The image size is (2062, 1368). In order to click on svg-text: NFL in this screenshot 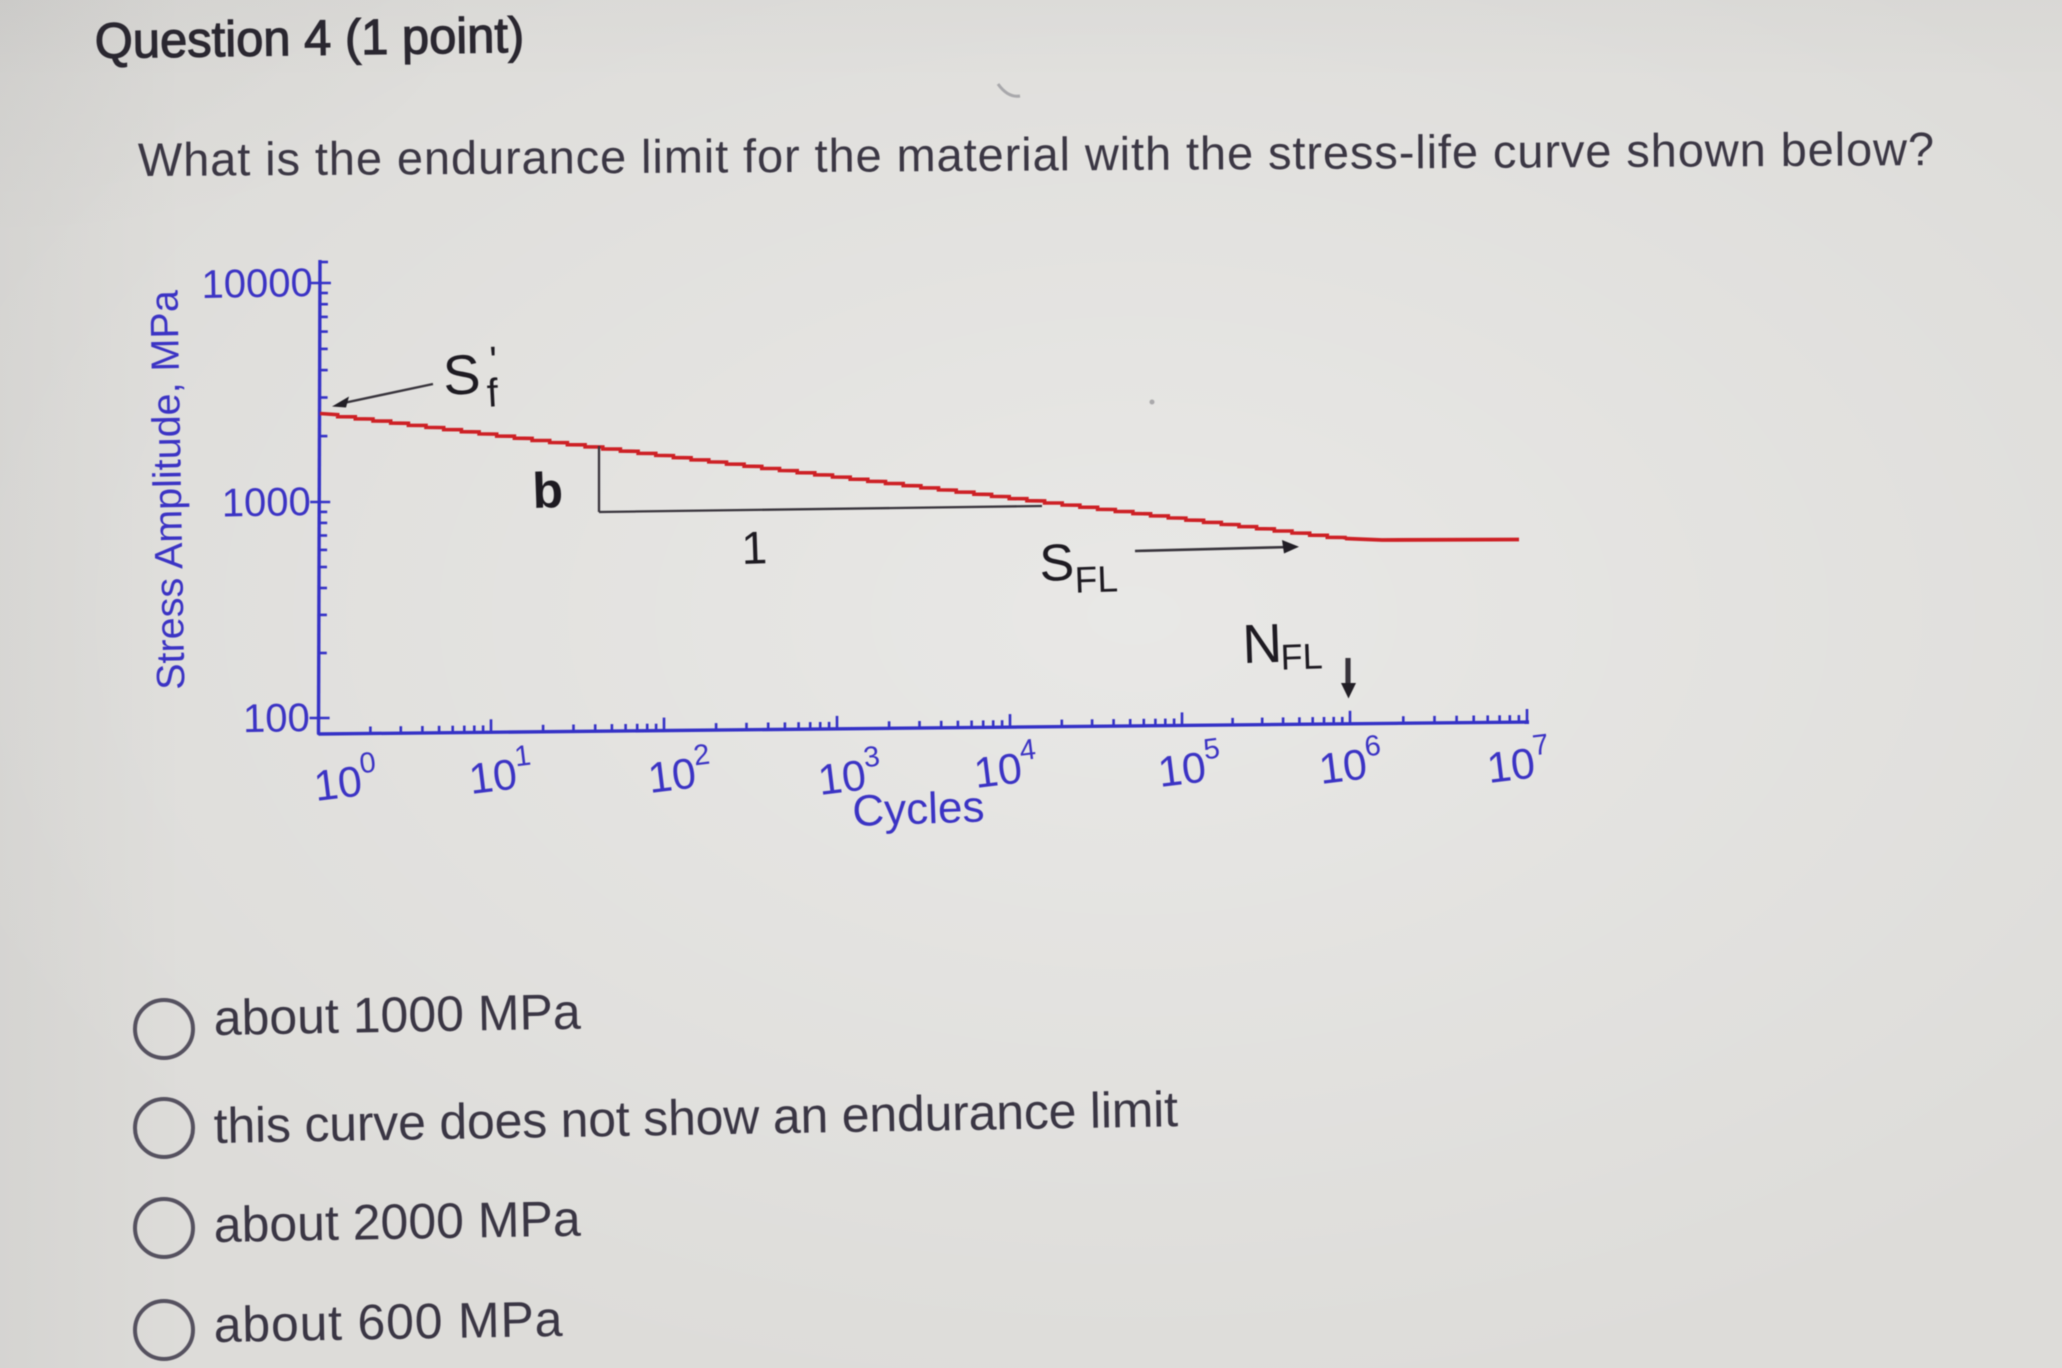, I will do `click(1282, 644)`.